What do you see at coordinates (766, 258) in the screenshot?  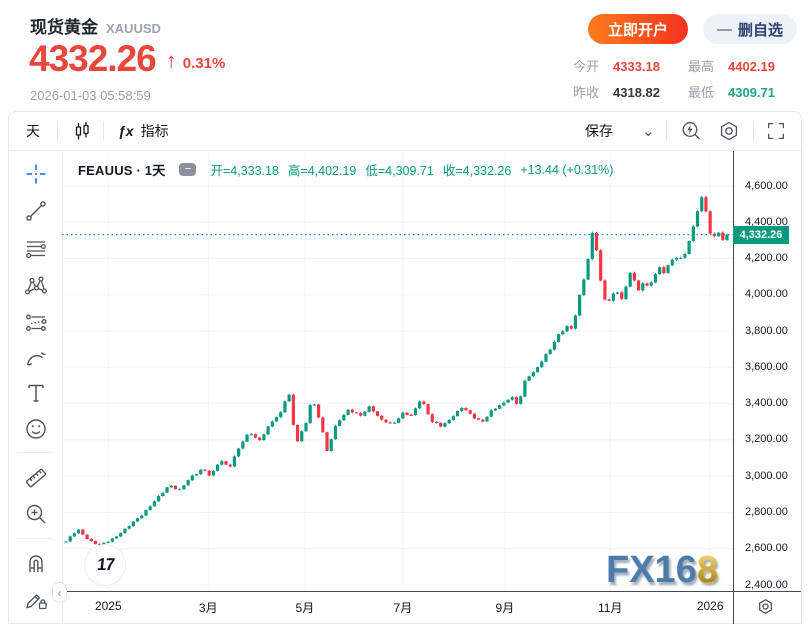 I see `price-tick-label: 4,200.00` at bounding box center [766, 258].